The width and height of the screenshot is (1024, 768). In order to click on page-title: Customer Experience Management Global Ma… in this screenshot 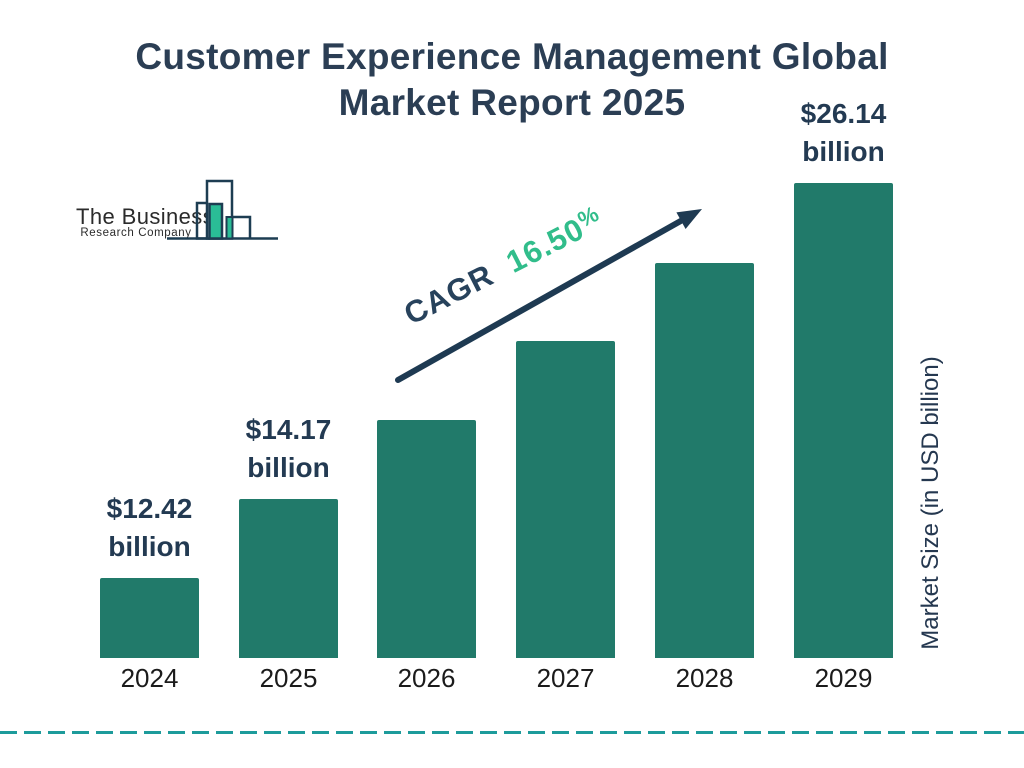, I will do `click(512, 80)`.